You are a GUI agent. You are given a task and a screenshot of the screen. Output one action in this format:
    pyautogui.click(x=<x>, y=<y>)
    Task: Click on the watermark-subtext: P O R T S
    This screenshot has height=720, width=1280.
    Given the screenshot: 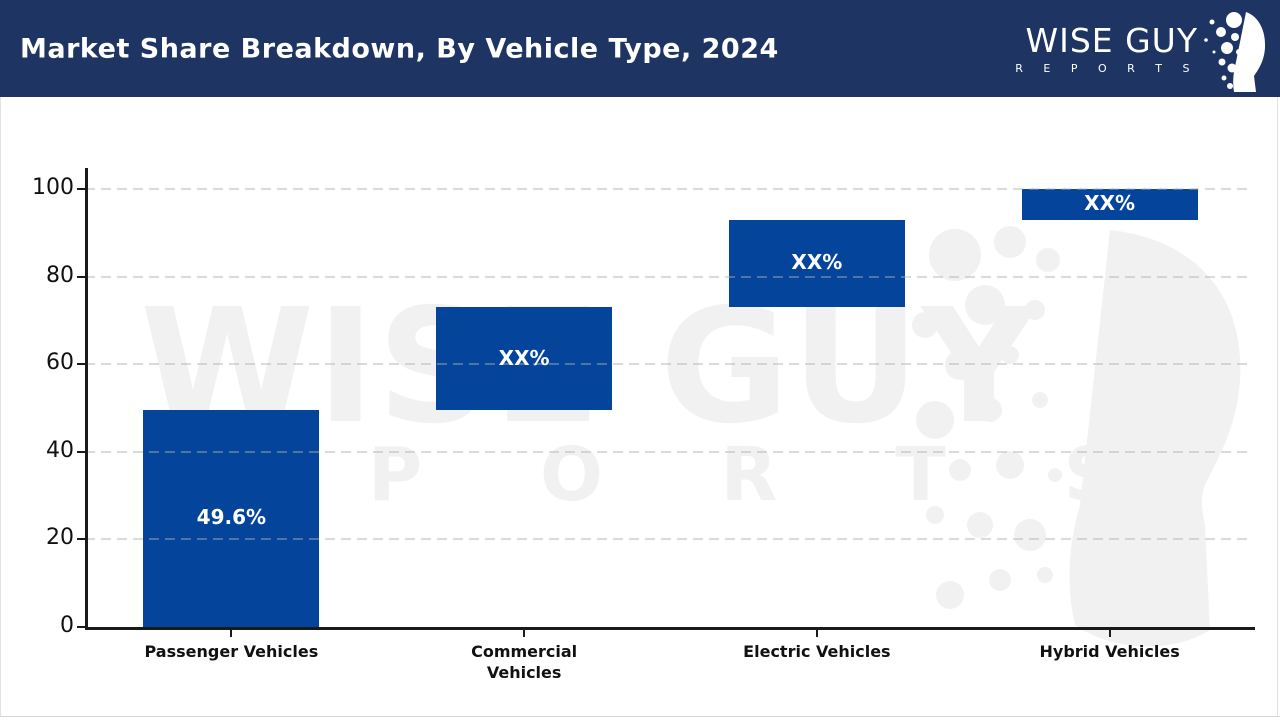 What is the action you would take?
    pyautogui.click(x=765, y=475)
    